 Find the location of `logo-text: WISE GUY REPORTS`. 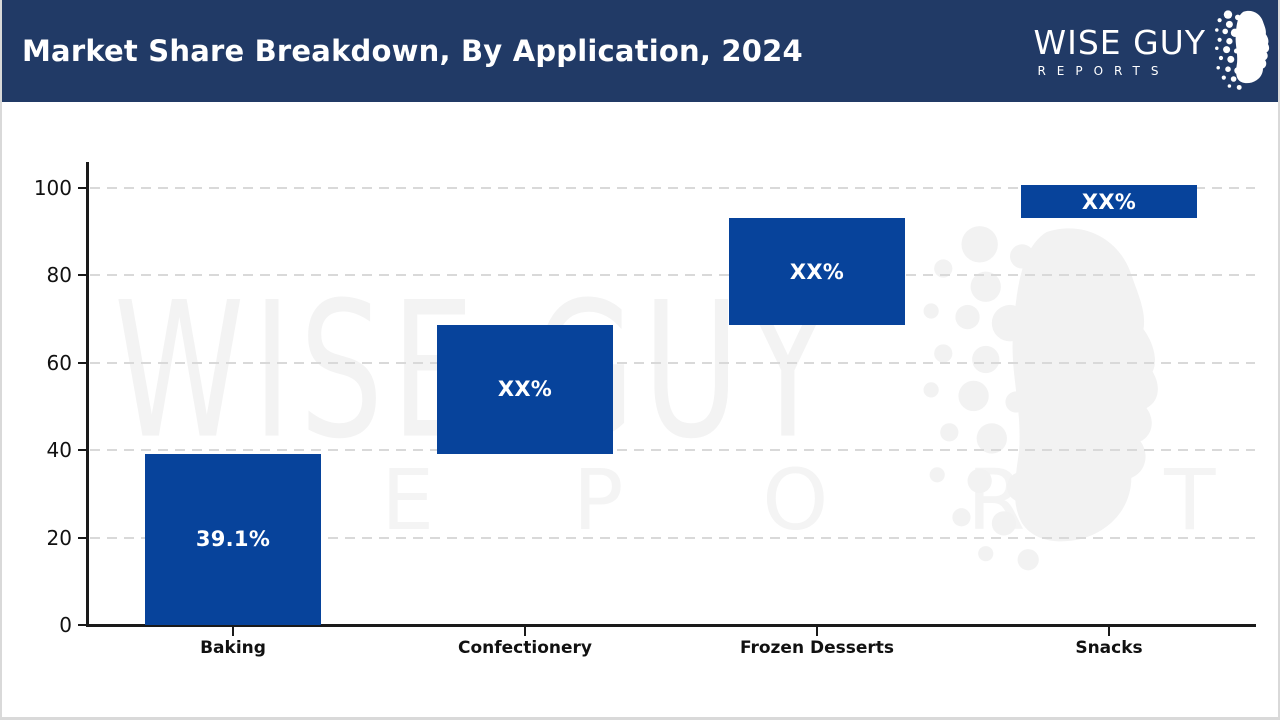

logo-text: WISE GUY REPORTS is located at coordinates (1119, 51).